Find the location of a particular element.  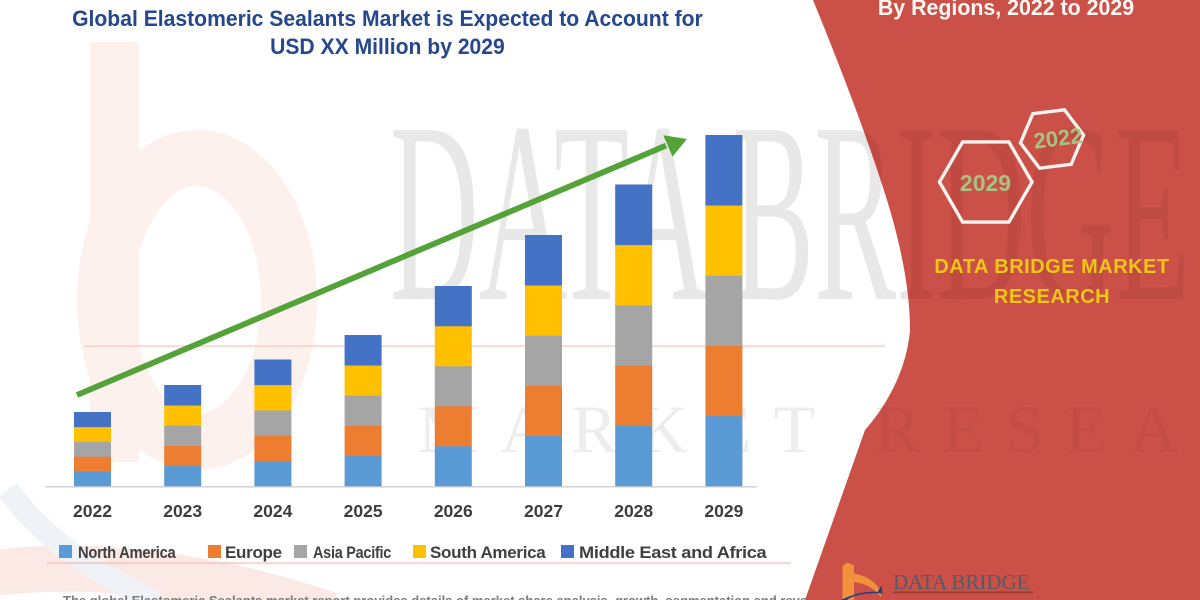

svg-text: 2022 is located at coordinates (1058, 138).